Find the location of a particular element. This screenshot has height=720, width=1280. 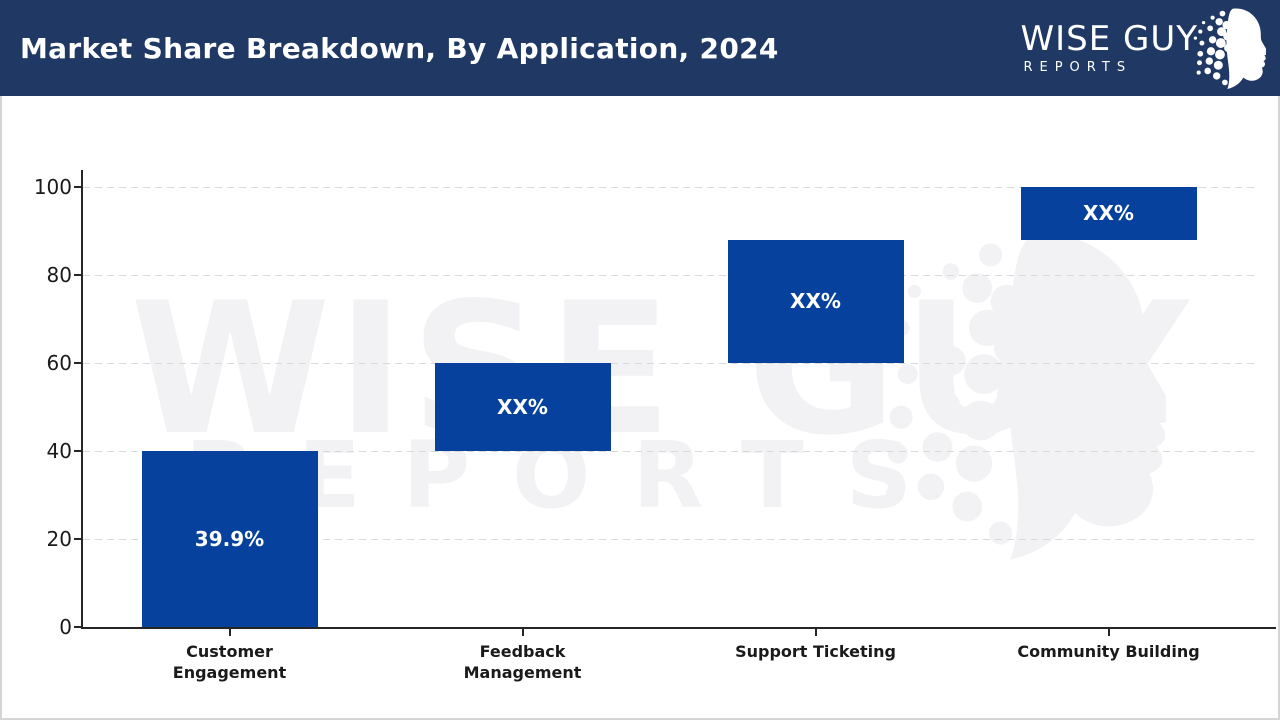

y-tick-label: 80 is located at coordinates (59, 275).